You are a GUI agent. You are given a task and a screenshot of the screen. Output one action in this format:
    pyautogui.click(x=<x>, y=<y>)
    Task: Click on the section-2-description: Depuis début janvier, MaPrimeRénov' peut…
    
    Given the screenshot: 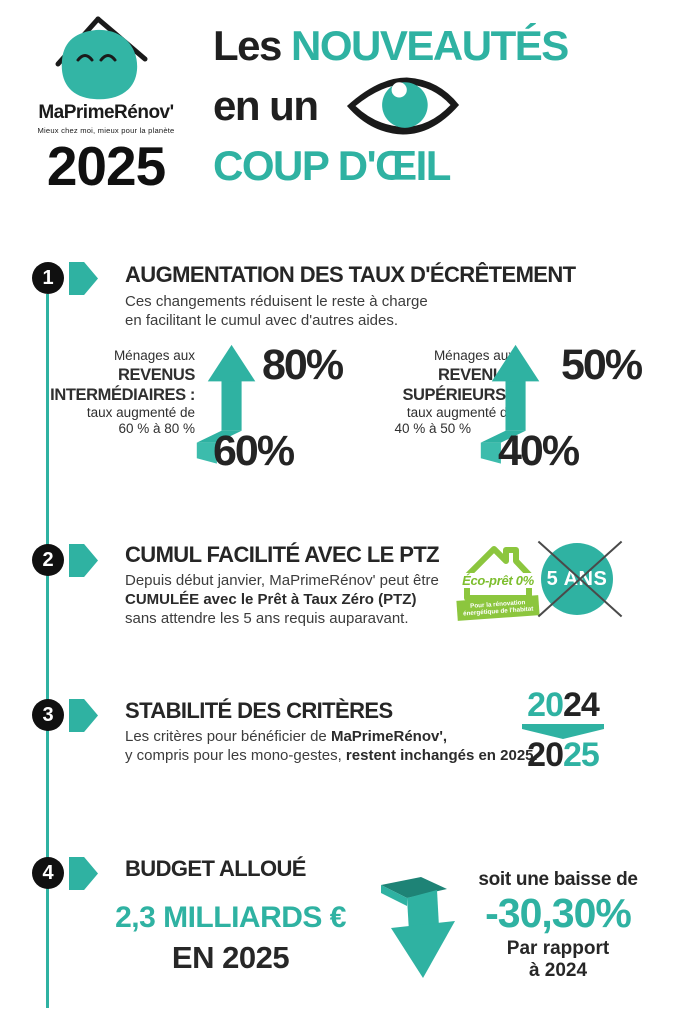 What is the action you would take?
    pyautogui.click(x=282, y=599)
    